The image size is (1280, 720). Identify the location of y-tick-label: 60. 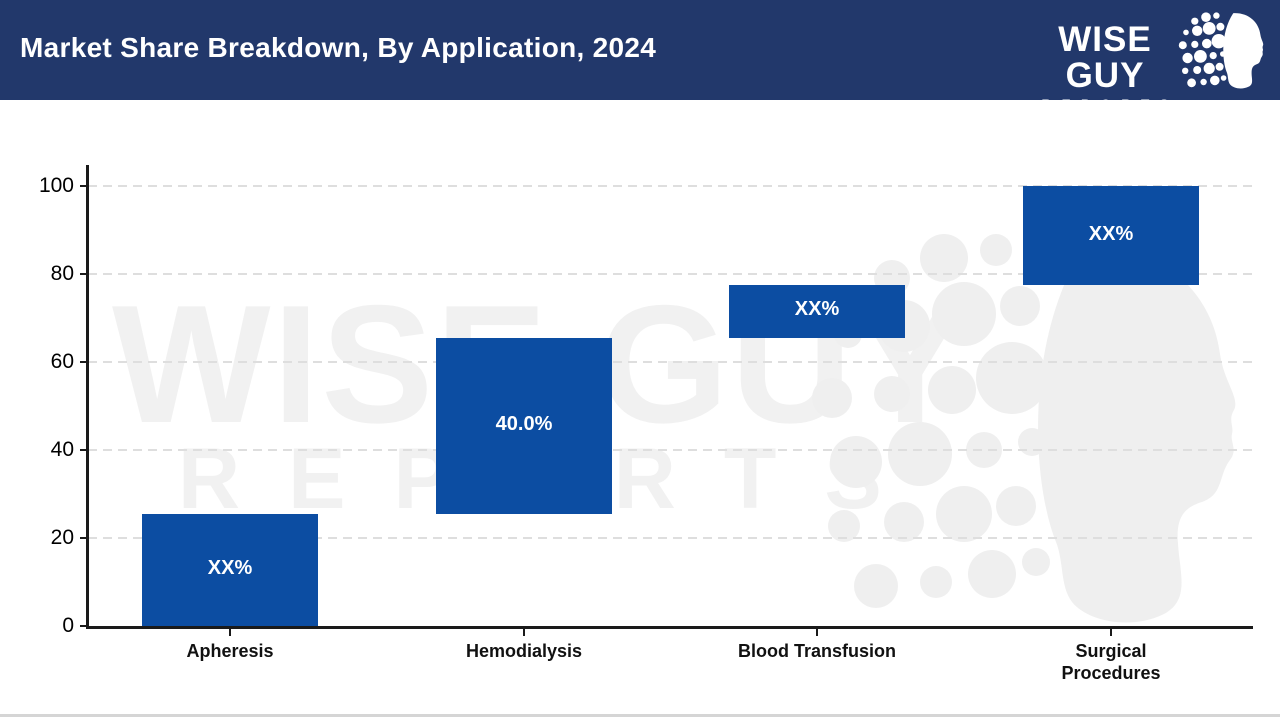
(62, 361).